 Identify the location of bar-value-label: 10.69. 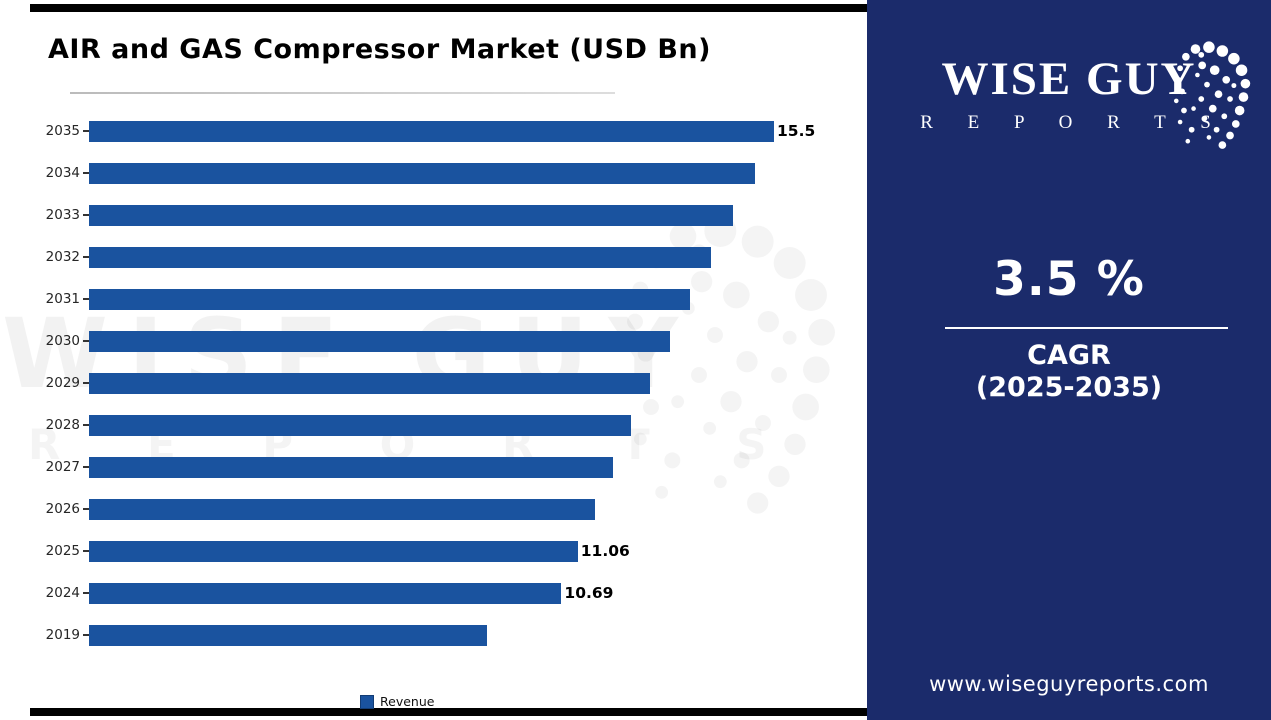
(589, 593).